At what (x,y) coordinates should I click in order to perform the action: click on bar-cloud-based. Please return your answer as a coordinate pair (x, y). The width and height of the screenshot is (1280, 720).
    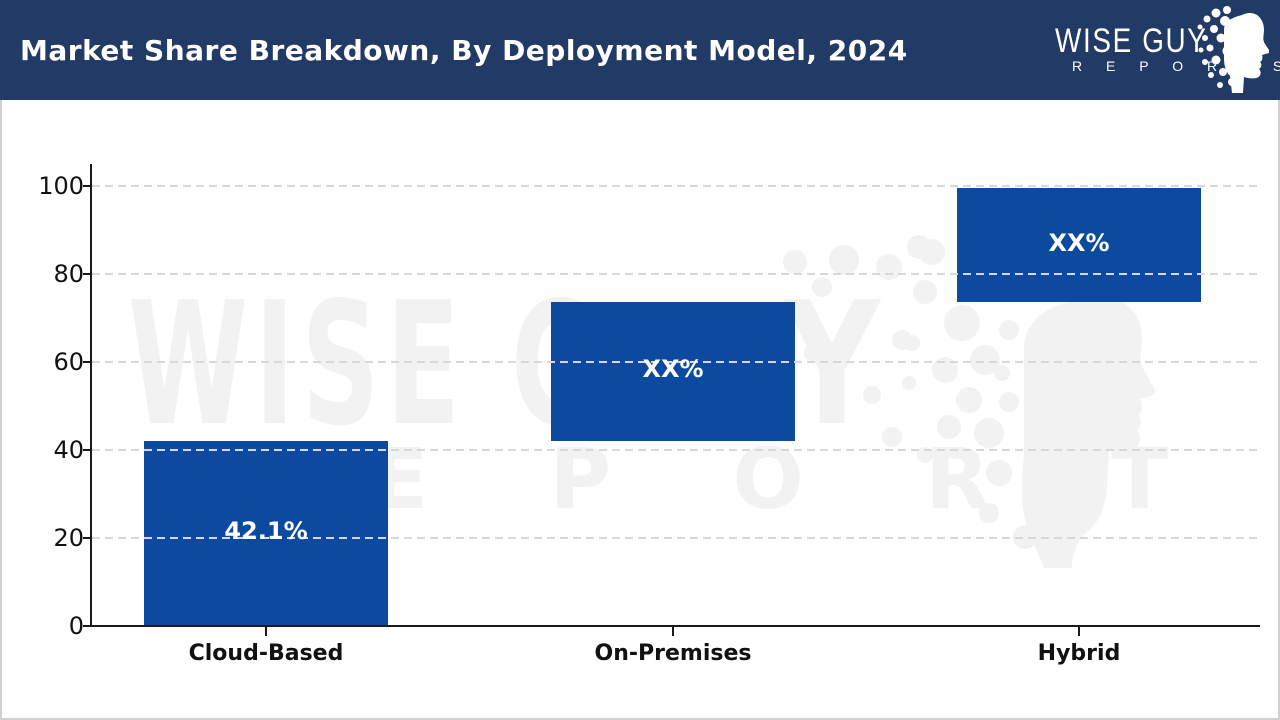
    Looking at the image, I should click on (266, 533).